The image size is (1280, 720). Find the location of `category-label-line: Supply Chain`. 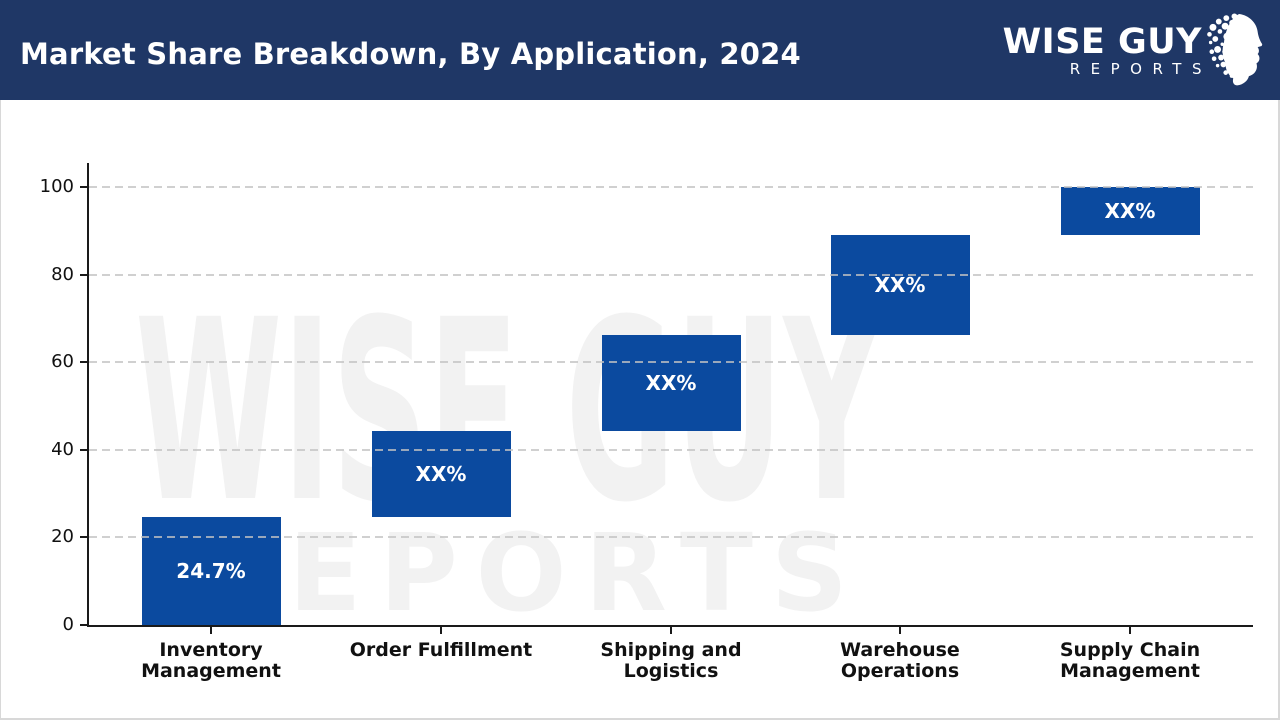

category-label-line: Supply Chain is located at coordinates (1130, 650).